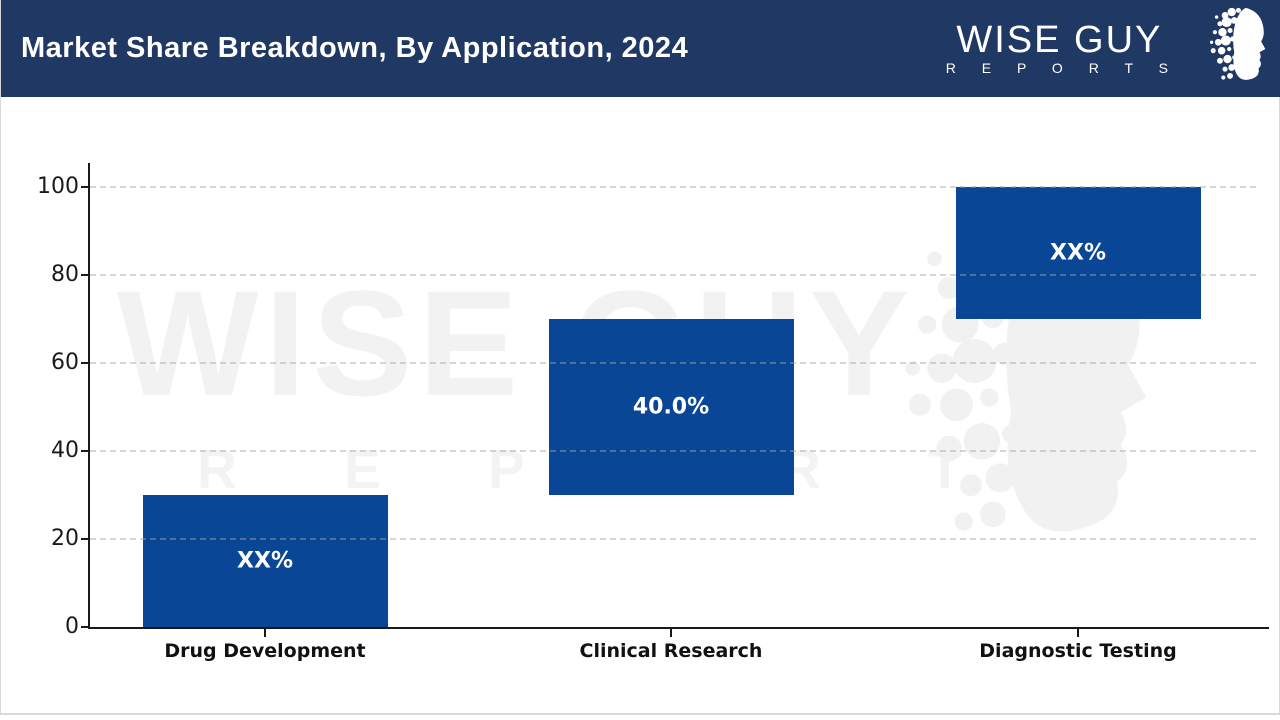 This screenshot has height=720, width=1280. I want to click on y-axis-line, so click(89, 396).